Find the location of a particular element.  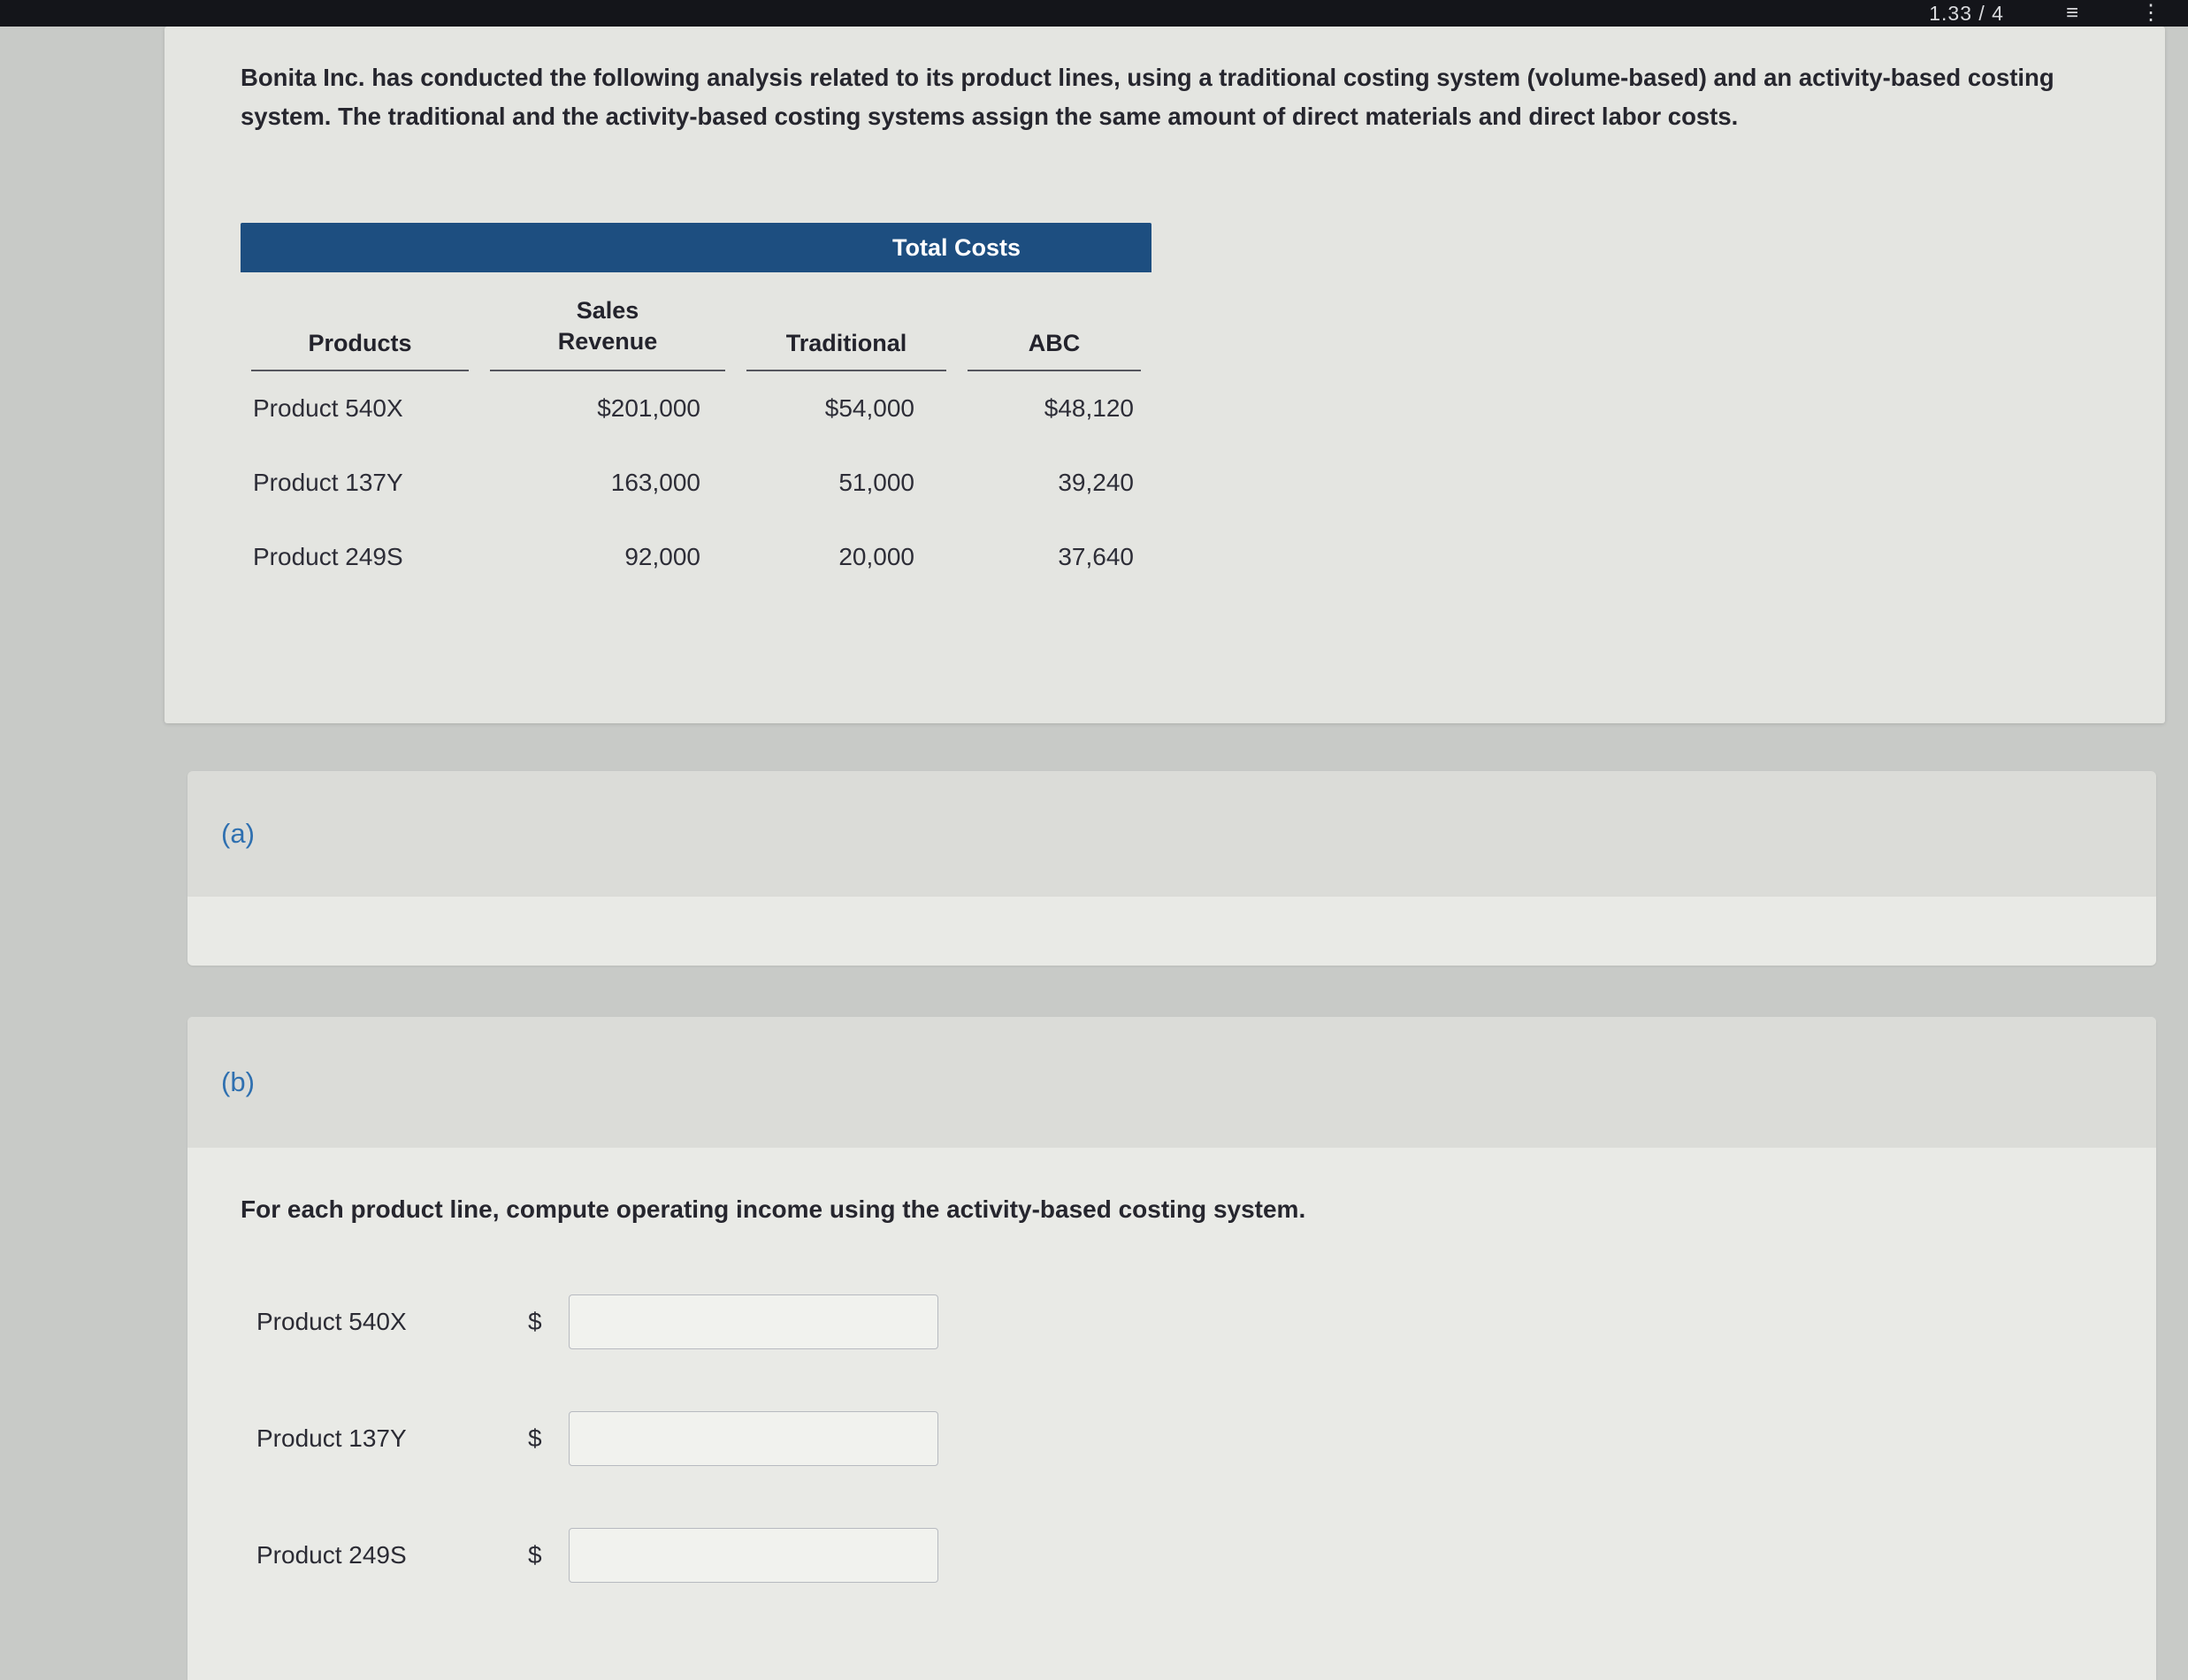

answer-row-label: Product 249S is located at coordinates (331, 1555).